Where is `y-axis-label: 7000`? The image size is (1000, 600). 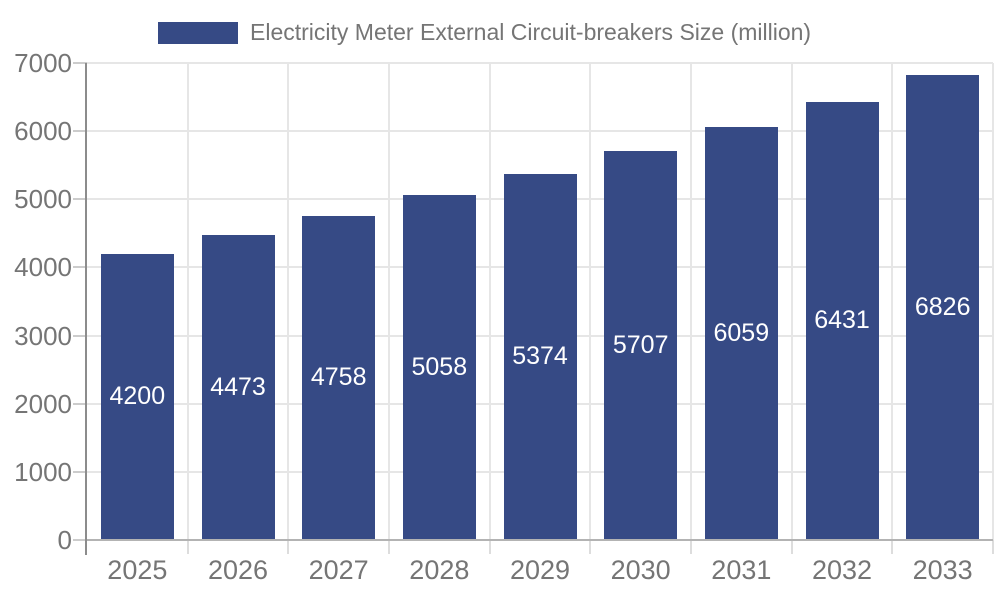 y-axis-label: 7000 is located at coordinates (43, 63).